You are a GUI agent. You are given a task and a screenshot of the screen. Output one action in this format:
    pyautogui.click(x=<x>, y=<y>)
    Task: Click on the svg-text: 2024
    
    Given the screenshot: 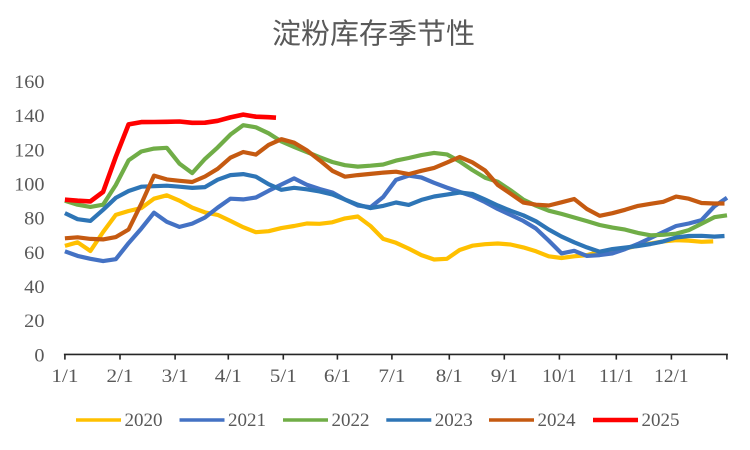 What is the action you would take?
    pyautogui.click(x=557, y=420)
    